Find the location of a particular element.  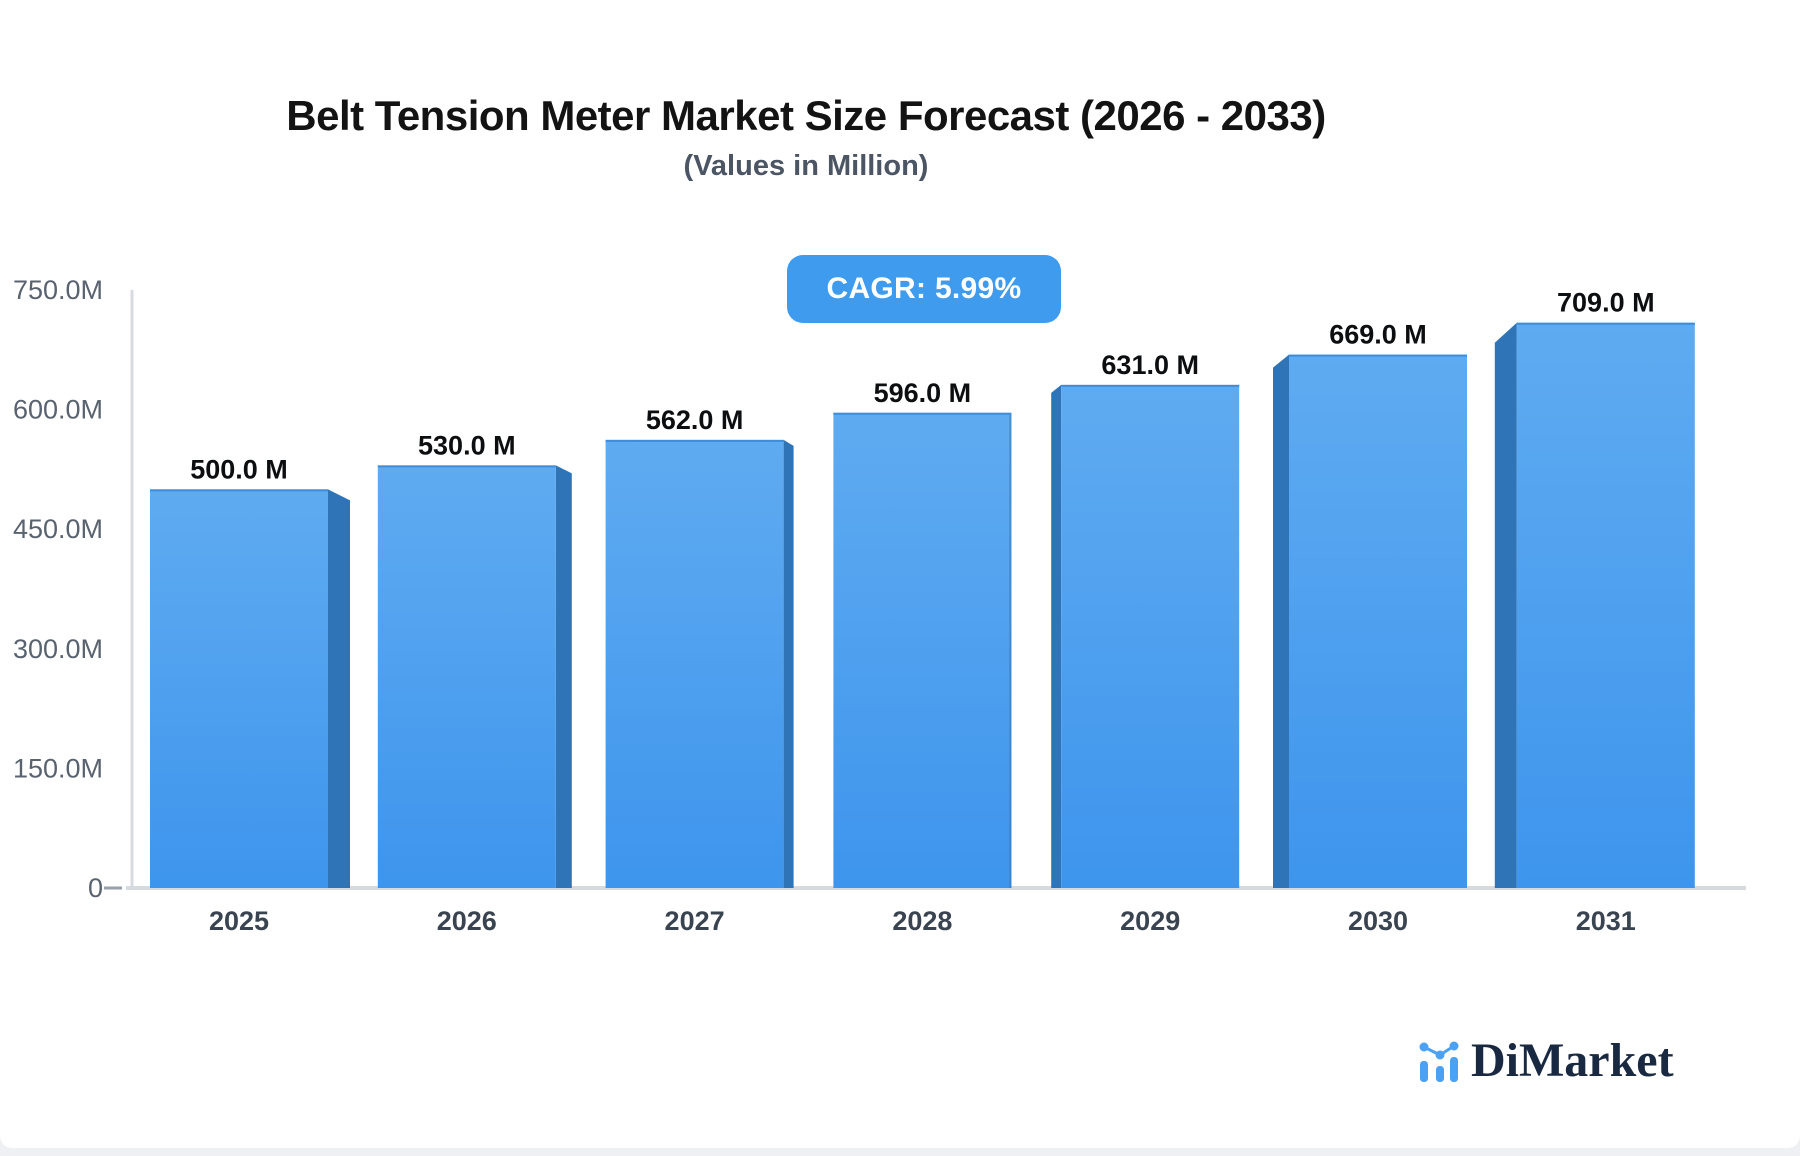

y-tick-label: 0 is located at coordinates (95, 888).